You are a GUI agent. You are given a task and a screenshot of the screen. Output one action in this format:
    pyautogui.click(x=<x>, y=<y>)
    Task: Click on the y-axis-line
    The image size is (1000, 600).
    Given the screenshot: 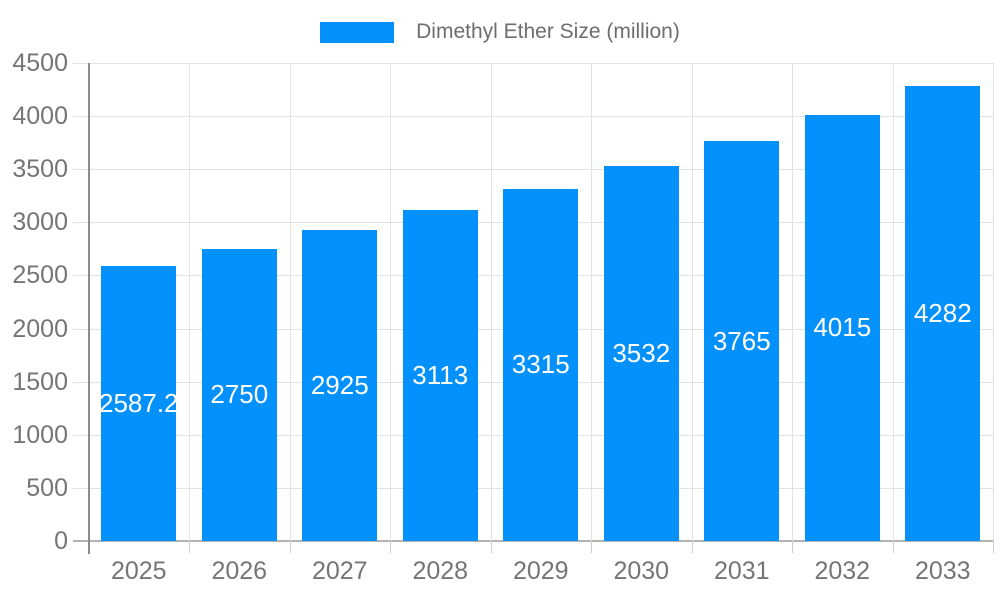 What is the action you would take?
    pyautogui.click(x=88, y=308)
    